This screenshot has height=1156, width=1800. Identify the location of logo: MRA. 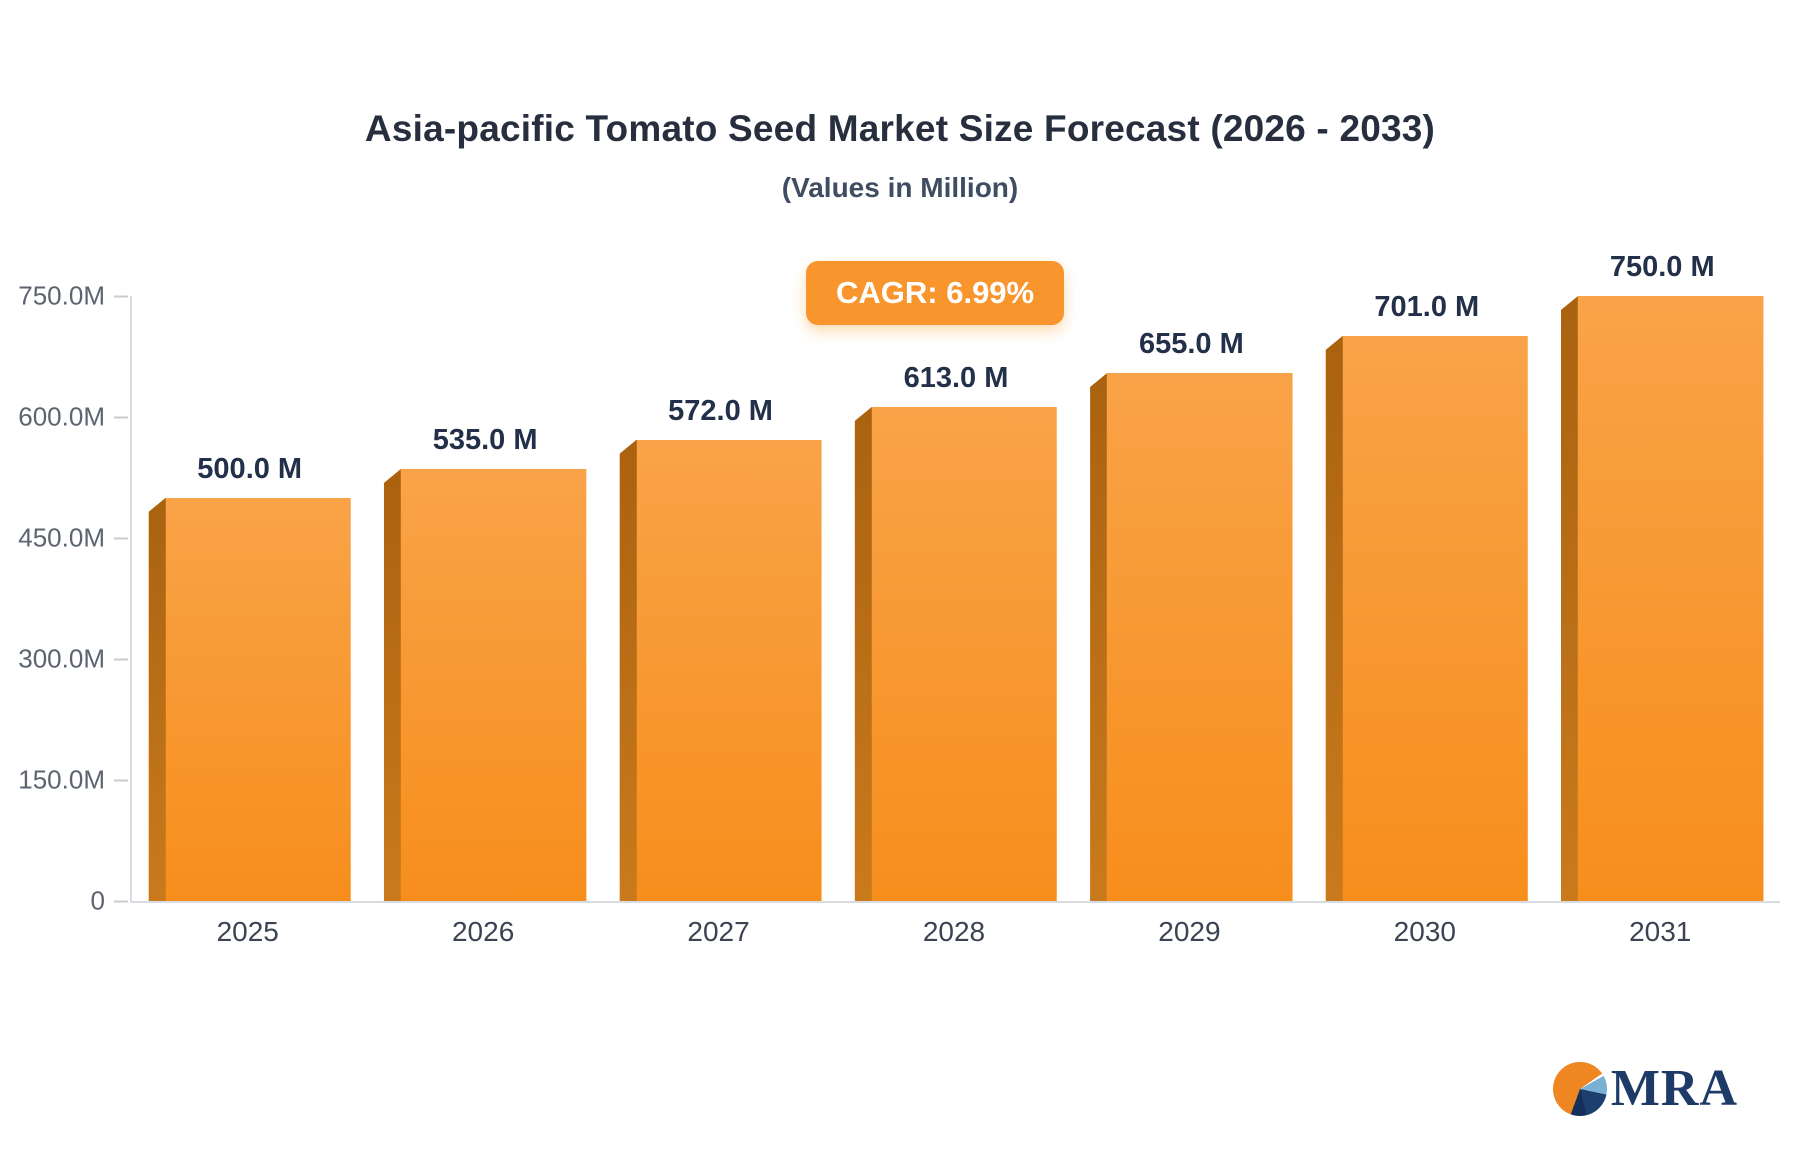
(1645, 1088).